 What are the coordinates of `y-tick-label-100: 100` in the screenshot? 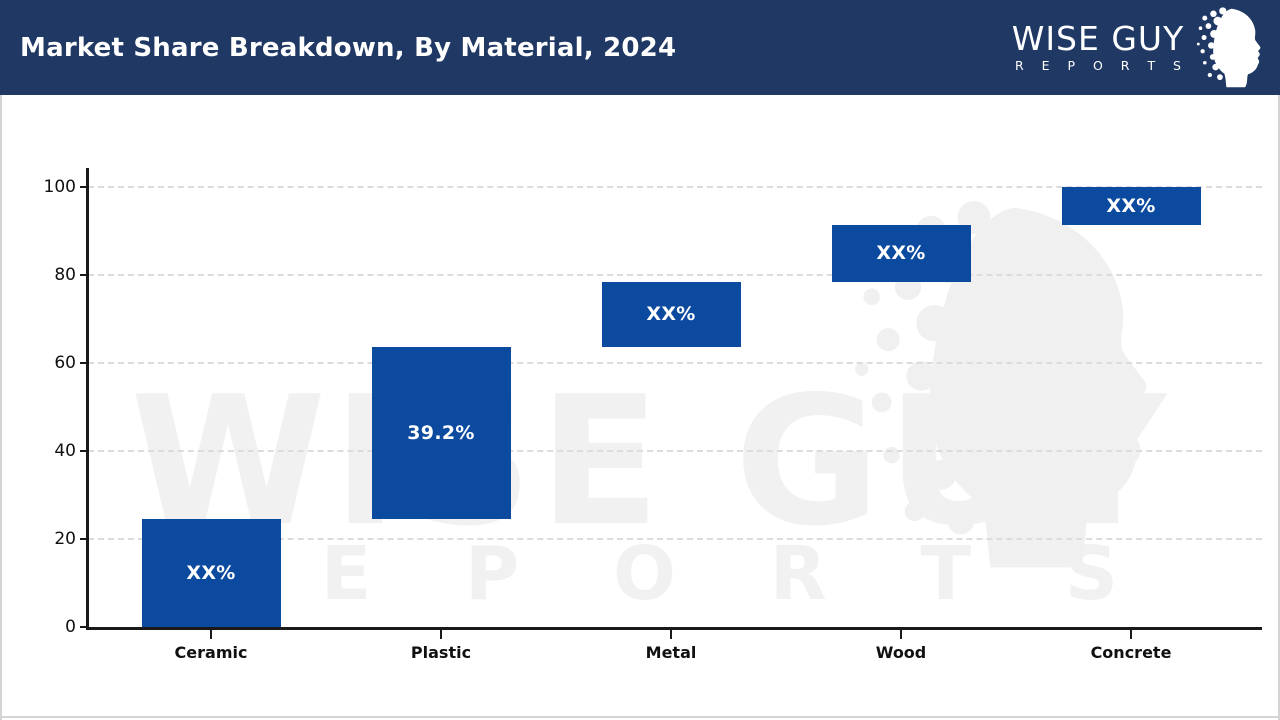 It's located at (59, 187).